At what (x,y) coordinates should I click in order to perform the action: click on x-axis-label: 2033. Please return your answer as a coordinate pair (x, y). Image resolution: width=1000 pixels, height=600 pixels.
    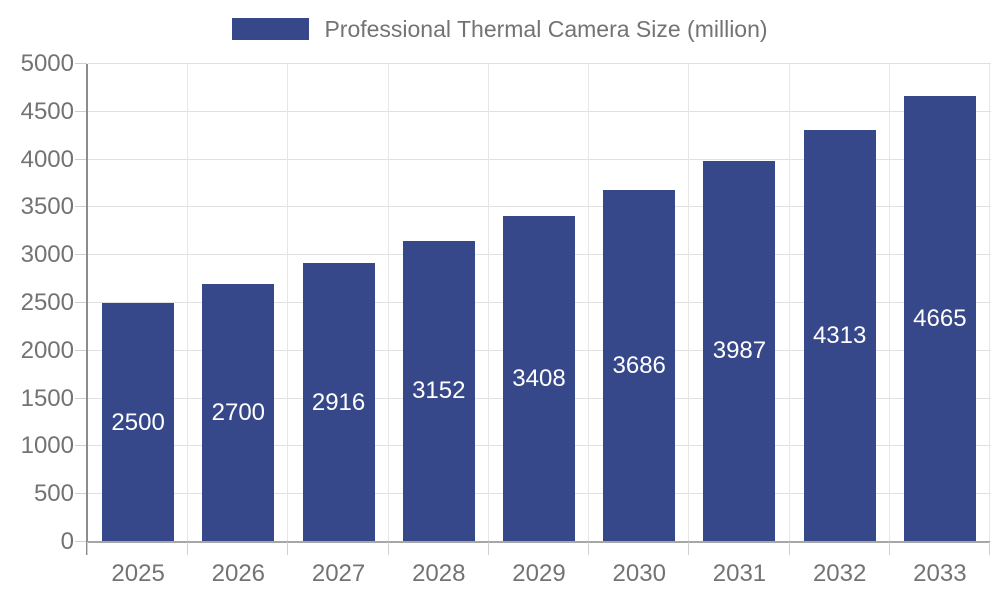
    Looking at the image, I should click on (940, 573).